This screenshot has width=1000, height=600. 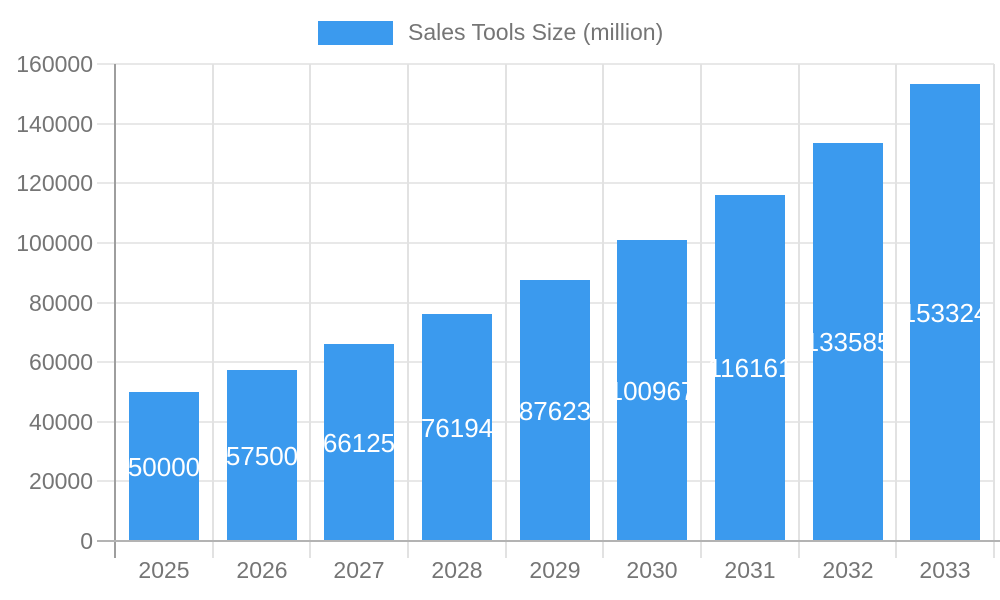 I want to click on y-axis-line, so click(x=115, y=311).